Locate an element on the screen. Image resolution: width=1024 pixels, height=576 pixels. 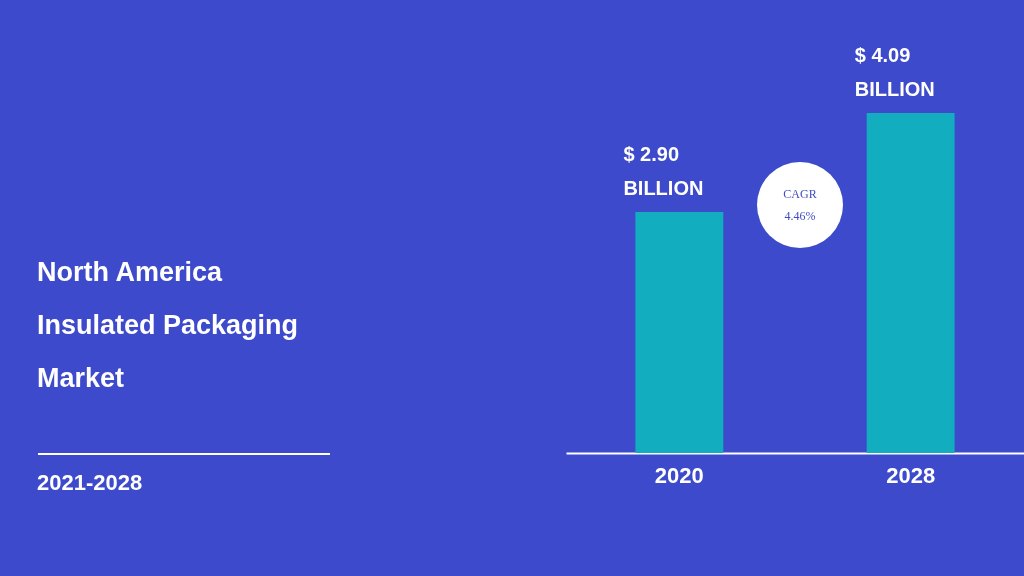
x-tick-label: 2020 is located at coordinates (679, 475).